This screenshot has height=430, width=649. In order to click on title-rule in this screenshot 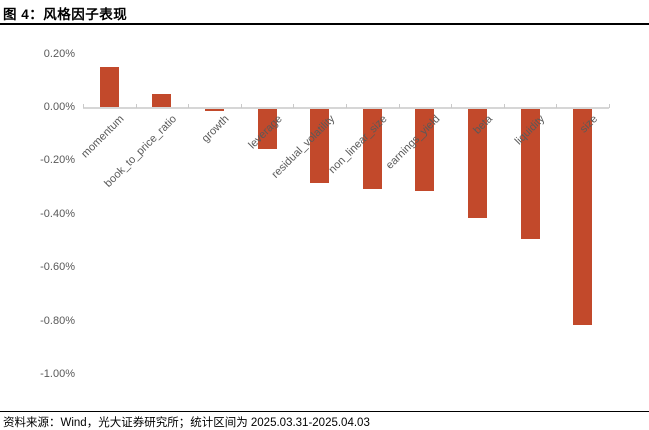, I will do `click(324, 24)`.